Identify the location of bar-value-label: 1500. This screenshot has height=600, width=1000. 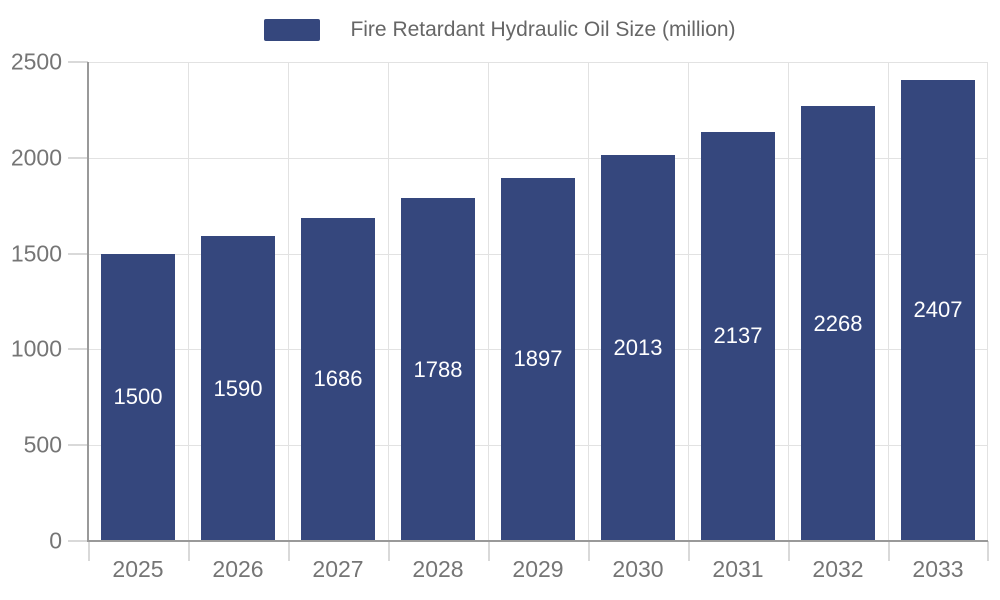
(138, 397).